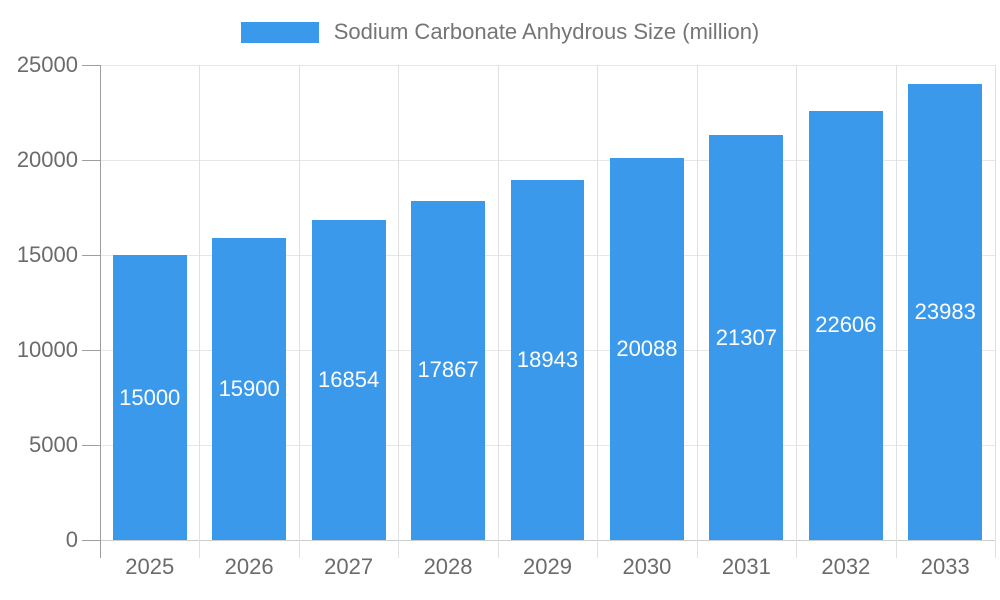 This screenshot has height=600, width=1000. I want to click on x-axis-tick-label: 2027, so click(349, 566).